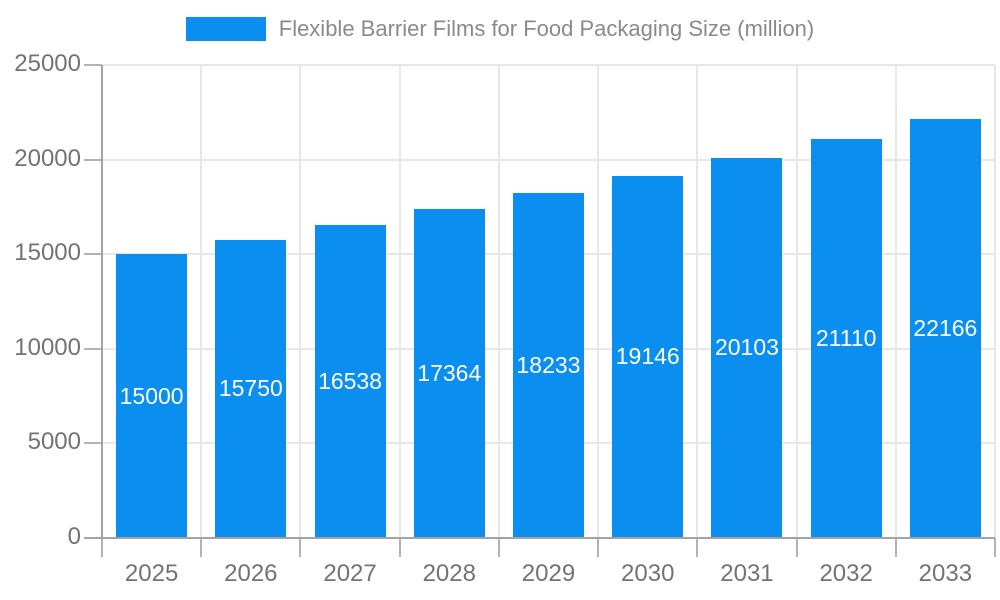  Describe the element at coordinates (548, 573) in the screenshot. I see `x-axis-tick-label: 2029` at that location.